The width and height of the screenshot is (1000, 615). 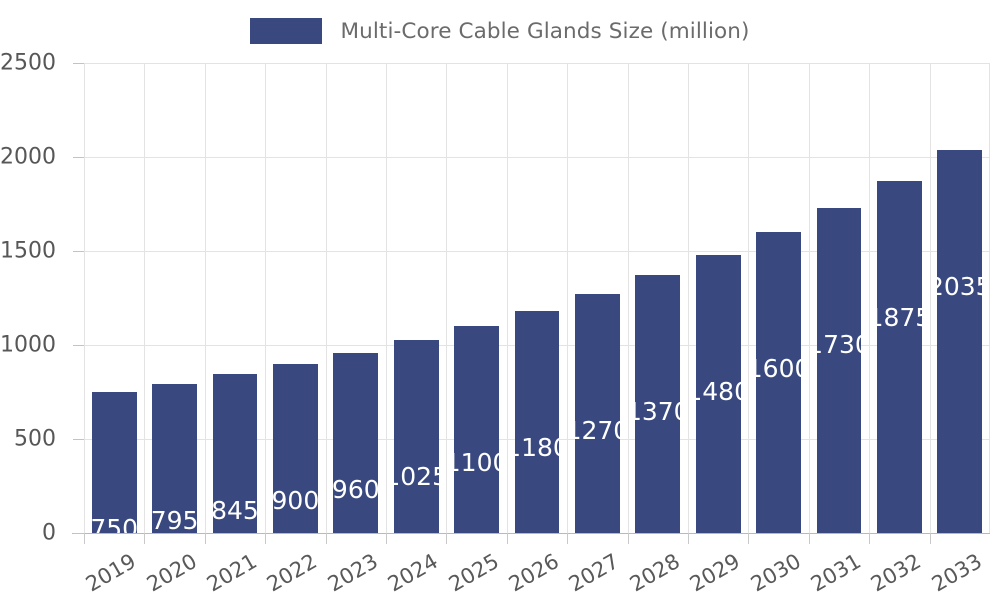 I want to click on bar: 1370, so click(x=658, y=404).